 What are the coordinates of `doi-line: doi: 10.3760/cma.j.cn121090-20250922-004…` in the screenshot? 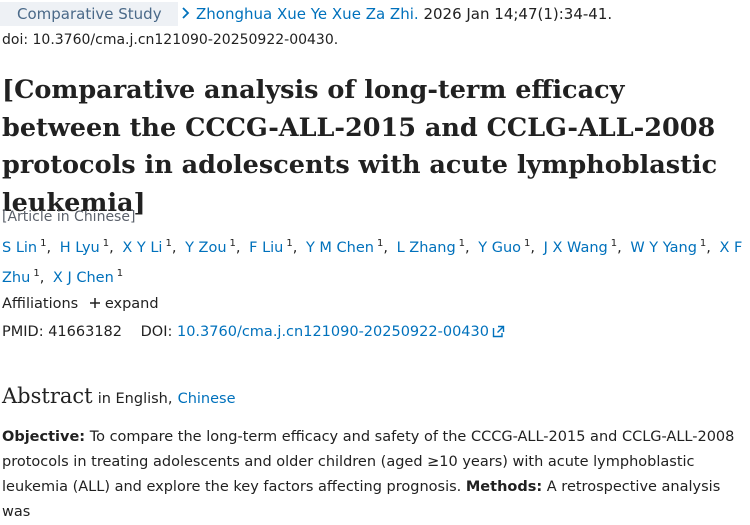 It's located at (170, 40).